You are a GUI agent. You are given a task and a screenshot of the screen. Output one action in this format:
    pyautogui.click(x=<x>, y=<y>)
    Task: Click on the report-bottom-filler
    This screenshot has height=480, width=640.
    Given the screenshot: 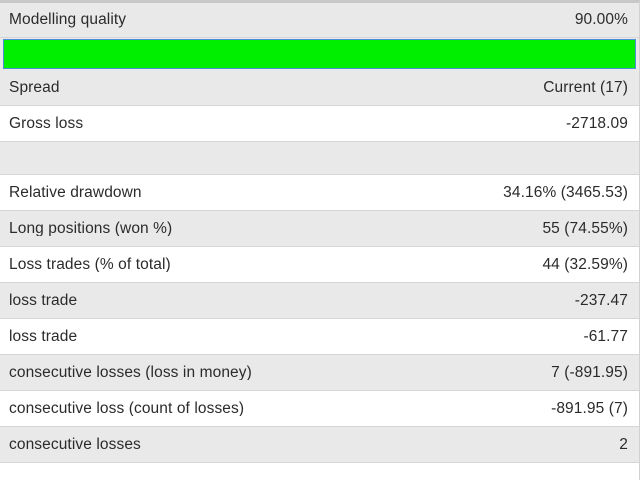 What is the action you would take?
    pyautogui.click(x=319, y=468)
    